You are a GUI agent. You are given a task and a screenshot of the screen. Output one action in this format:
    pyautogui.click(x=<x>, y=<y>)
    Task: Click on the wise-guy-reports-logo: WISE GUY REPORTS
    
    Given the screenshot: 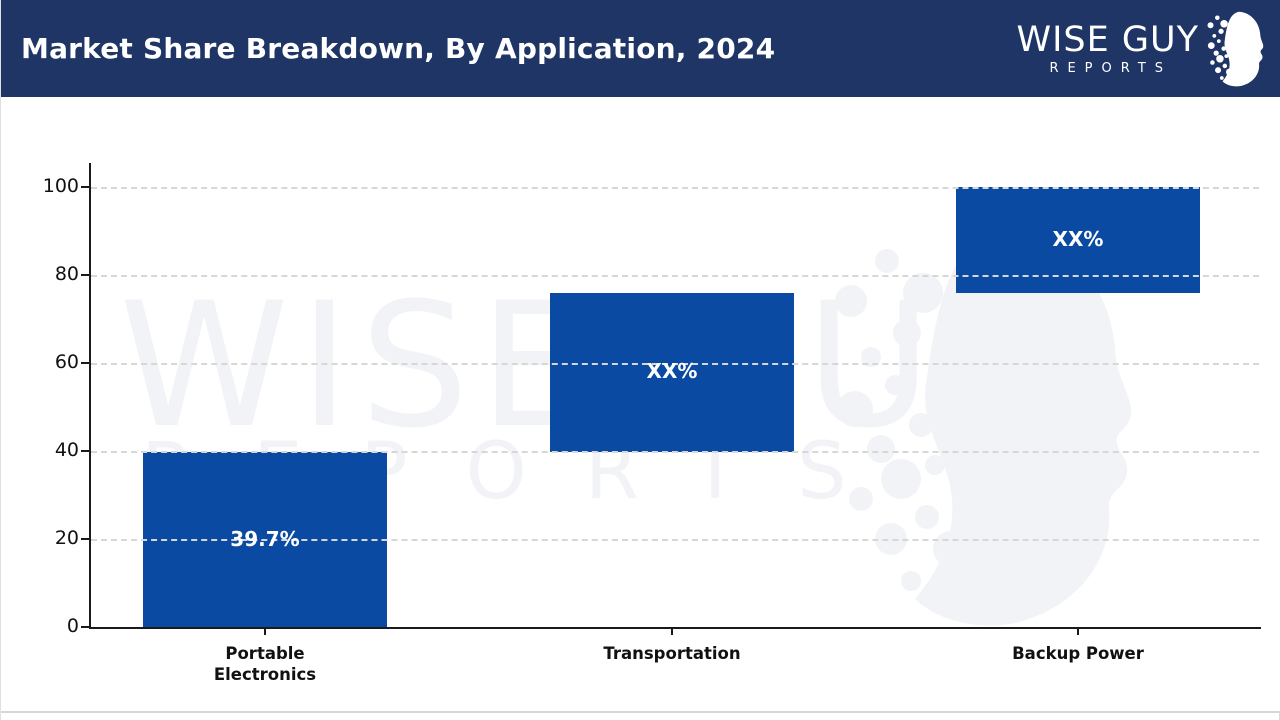 What is the action you would take?
    pyautogui.click(x=1141, y=49)
    